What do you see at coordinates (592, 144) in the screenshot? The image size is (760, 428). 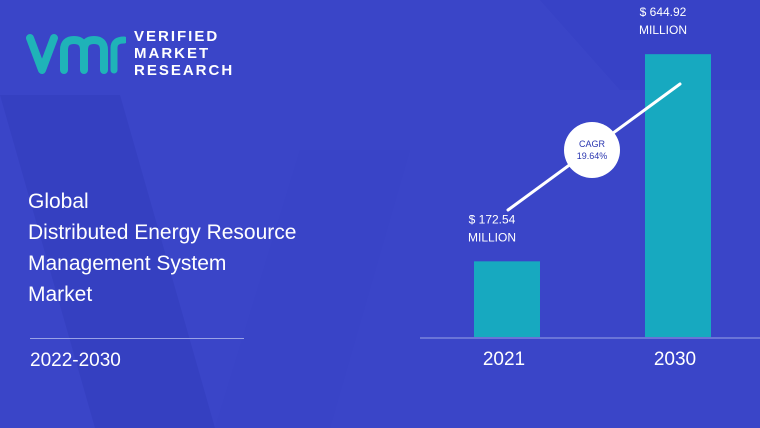 I see `cagr-label: CAGR` at bounding box center [592, 144].